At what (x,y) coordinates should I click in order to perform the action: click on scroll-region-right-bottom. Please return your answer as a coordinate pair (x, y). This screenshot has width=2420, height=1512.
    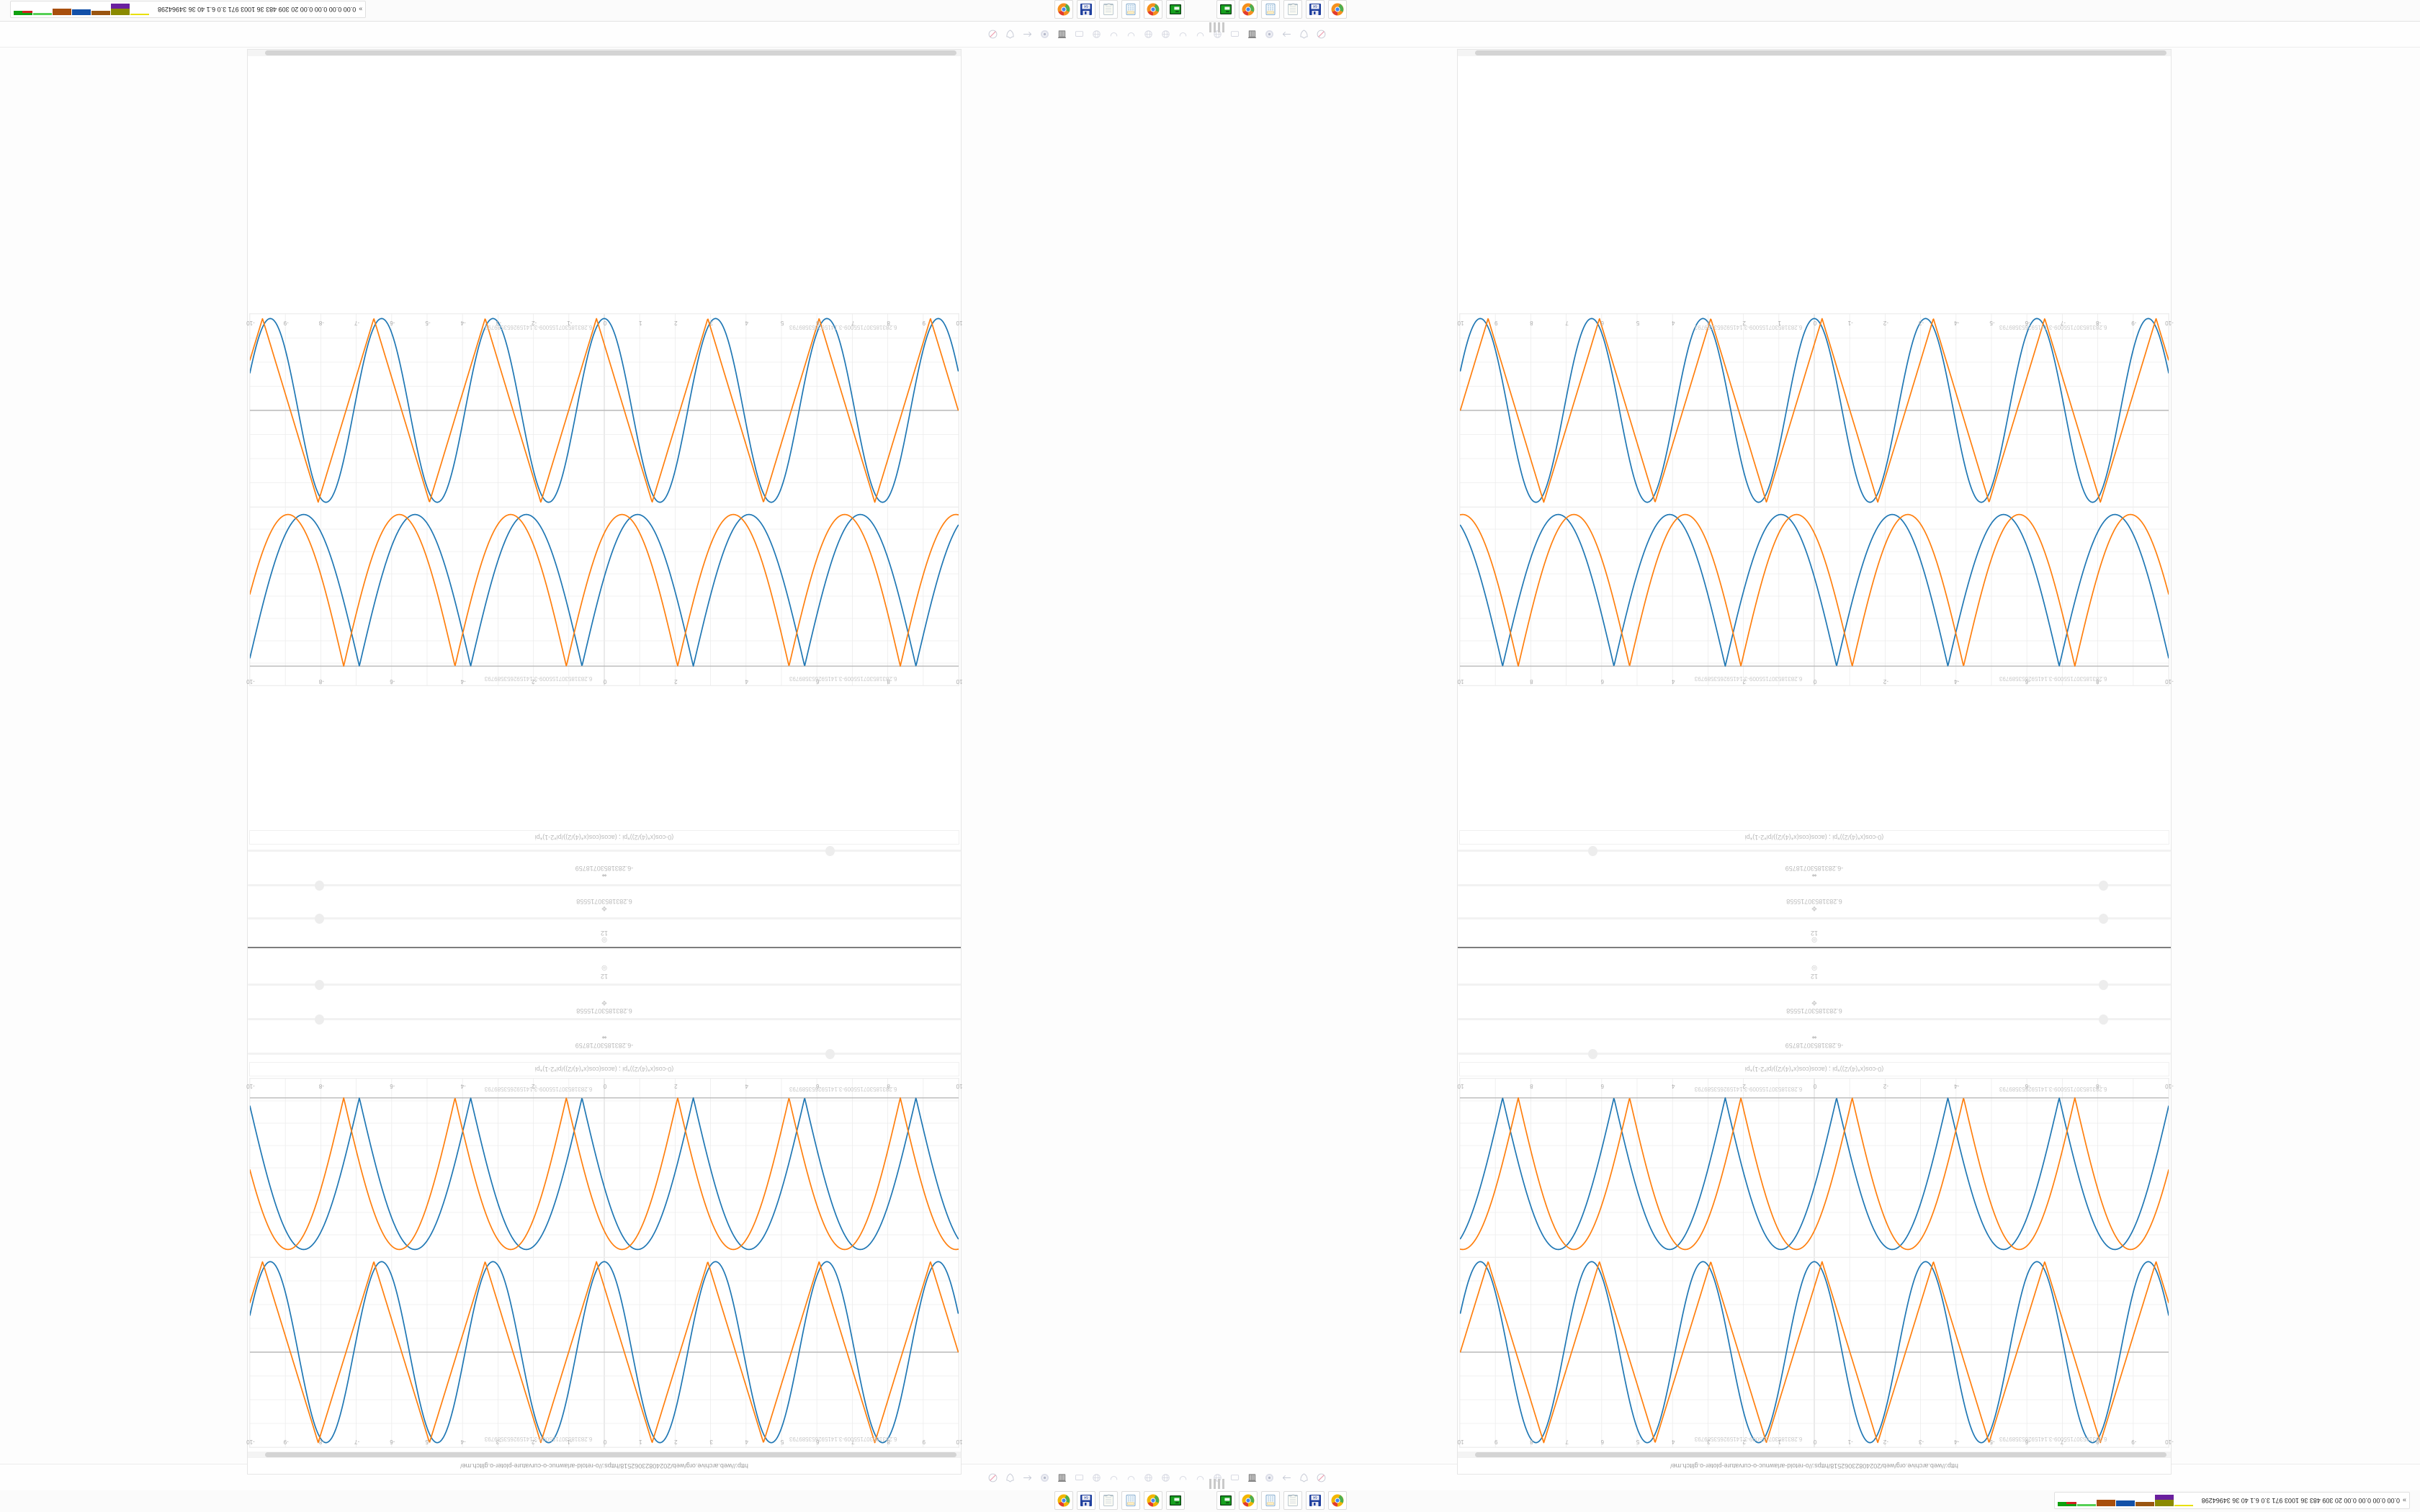
    Looking at the image, I should click on (604, 53).